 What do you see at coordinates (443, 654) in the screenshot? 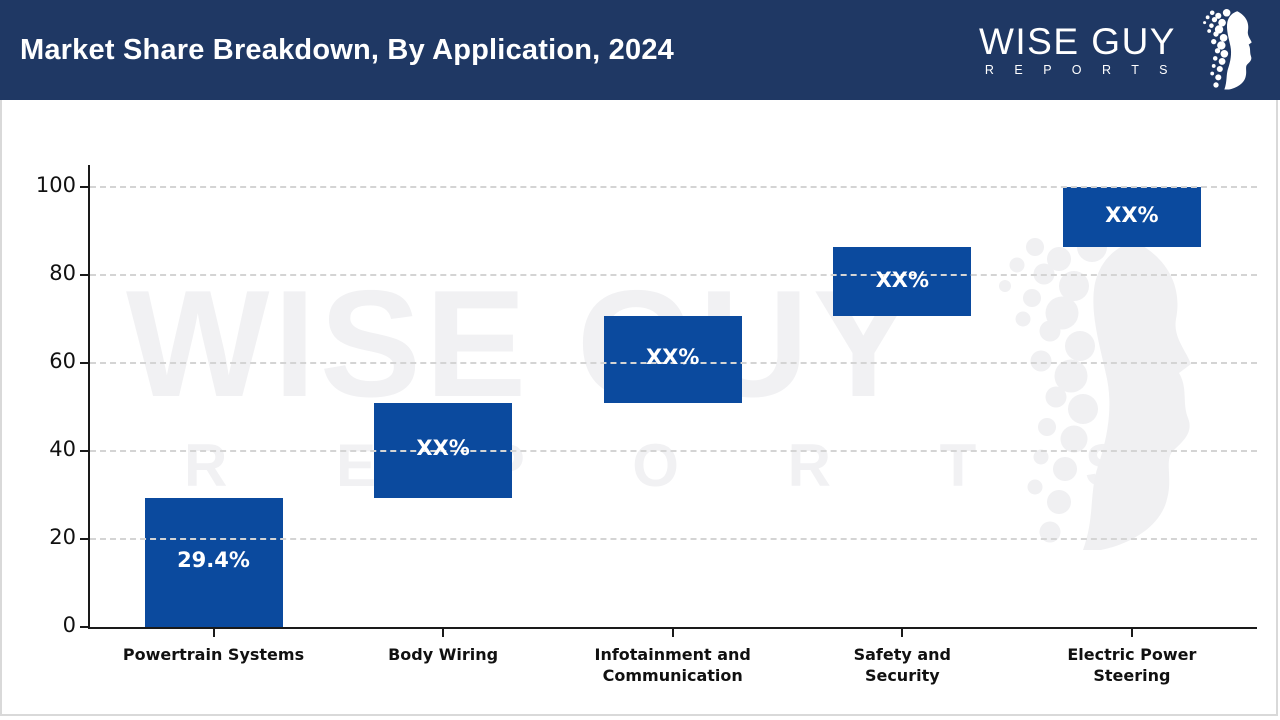
I see `x-category-label: Body Wiring` at bounding box center [443, 654].